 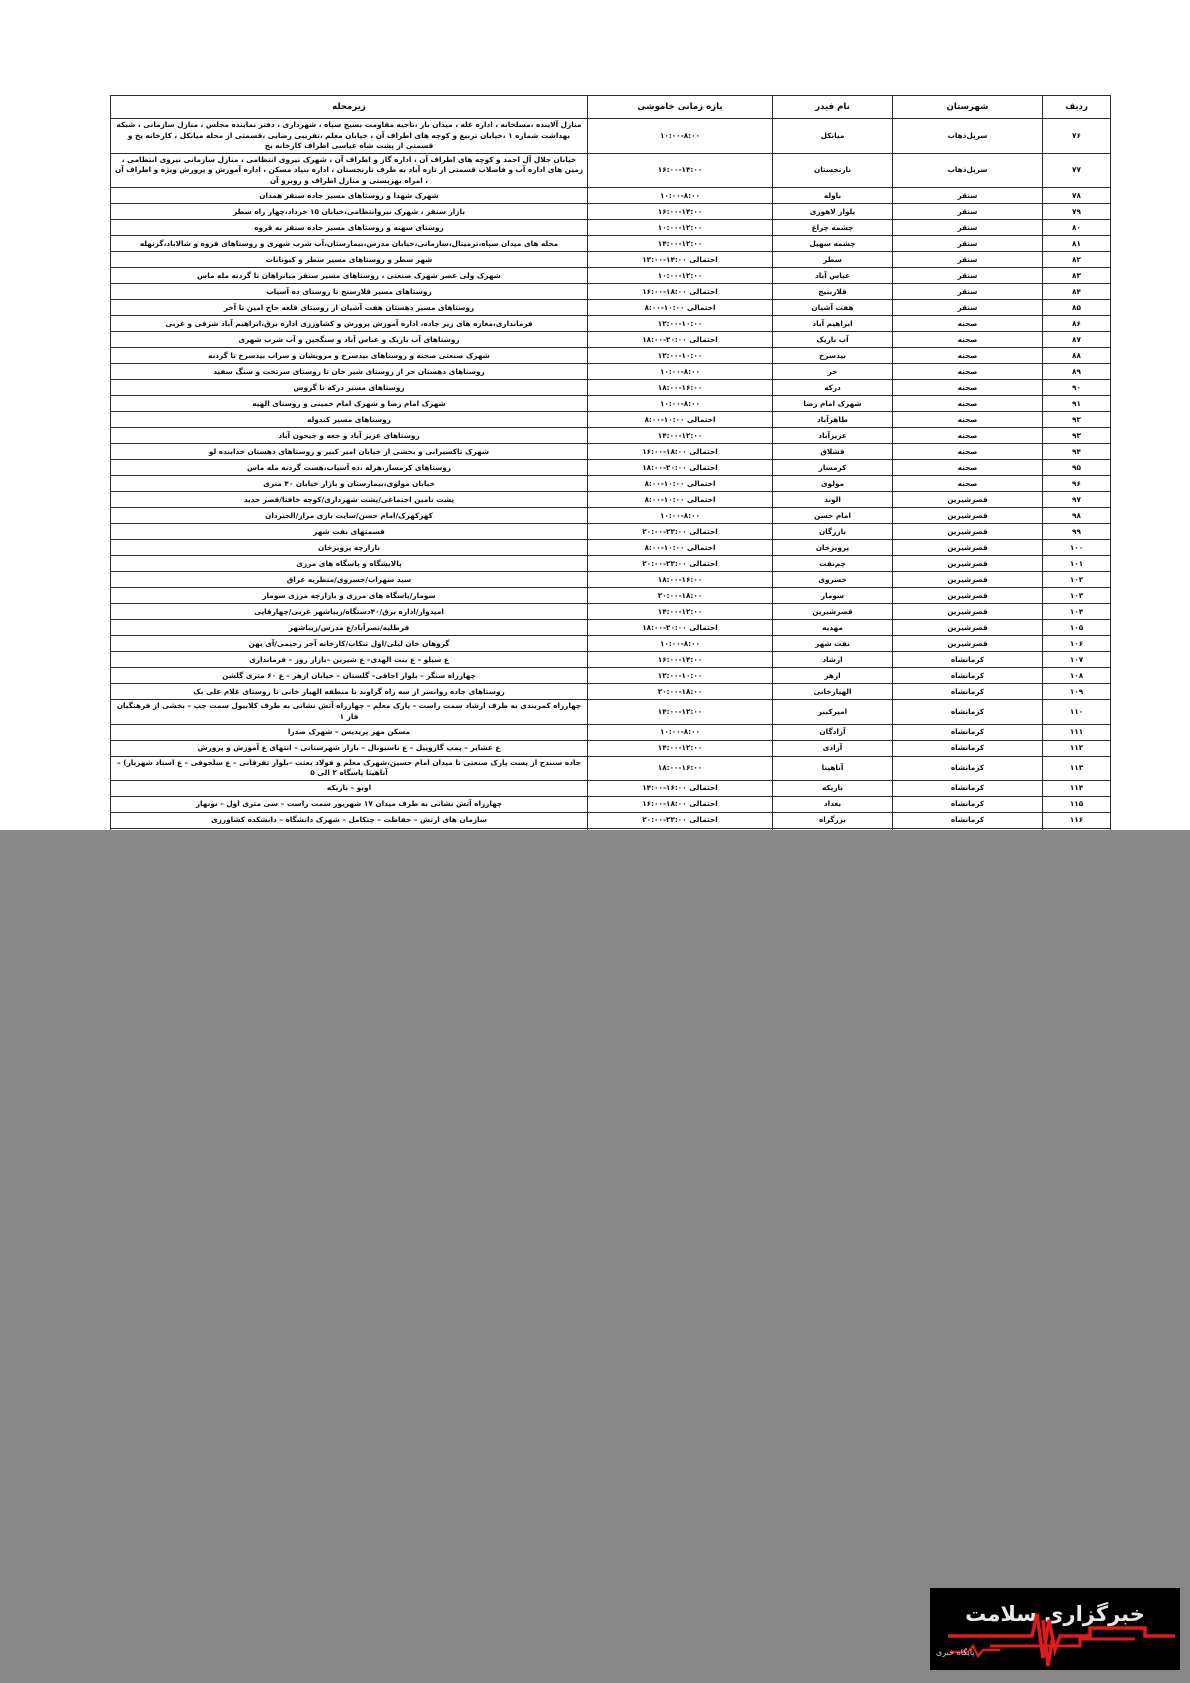 I want to click on feeder-name-cell: ارشاد, so click(x=832, y=660).